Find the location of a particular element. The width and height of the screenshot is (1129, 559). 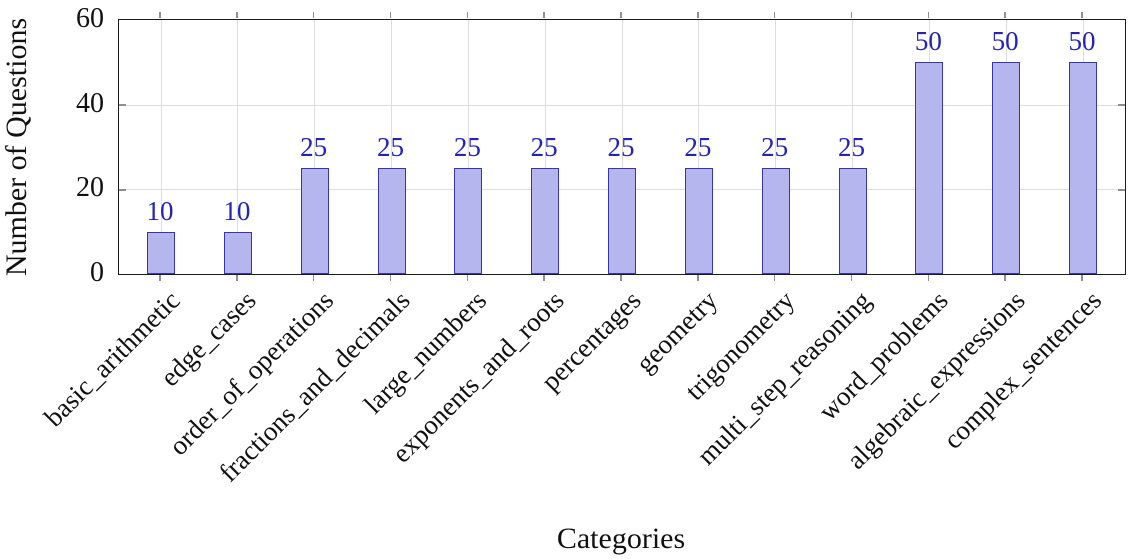

y-axis-title: Number of Questions is located at coordinates (16, 147).